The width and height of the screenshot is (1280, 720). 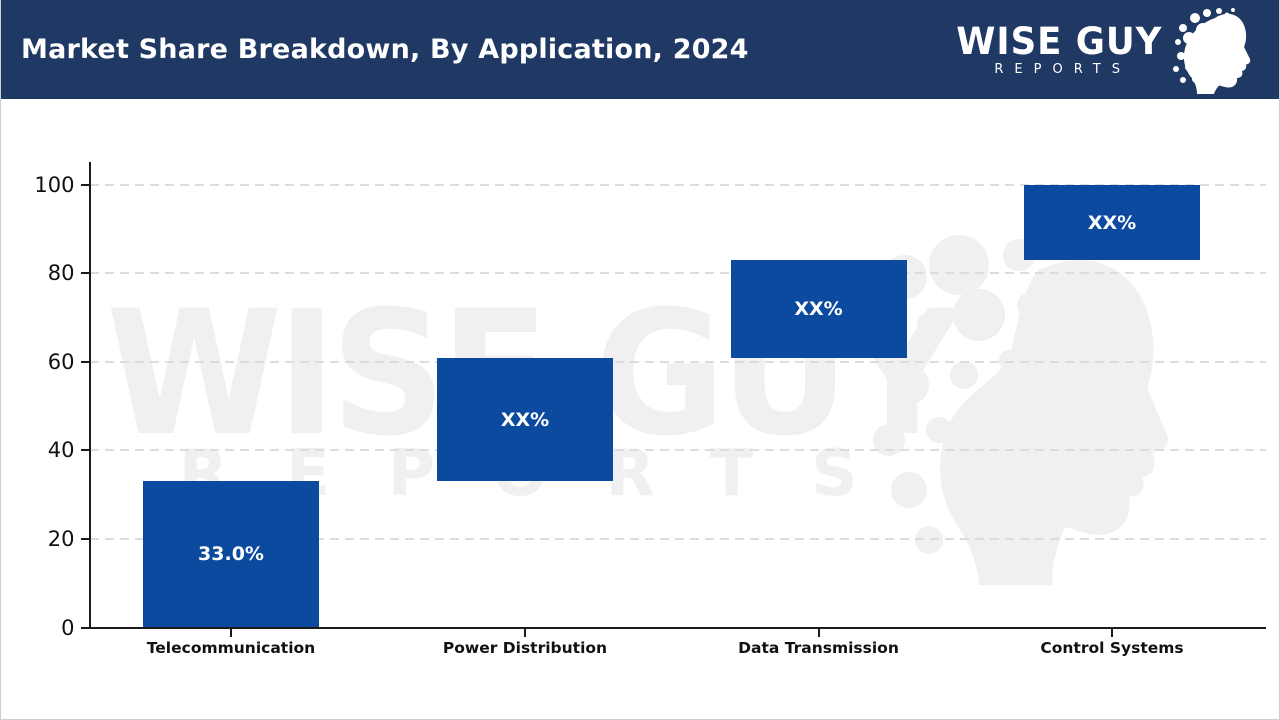 I want to click on logo-face-icon, so click(x=1212, y=50).